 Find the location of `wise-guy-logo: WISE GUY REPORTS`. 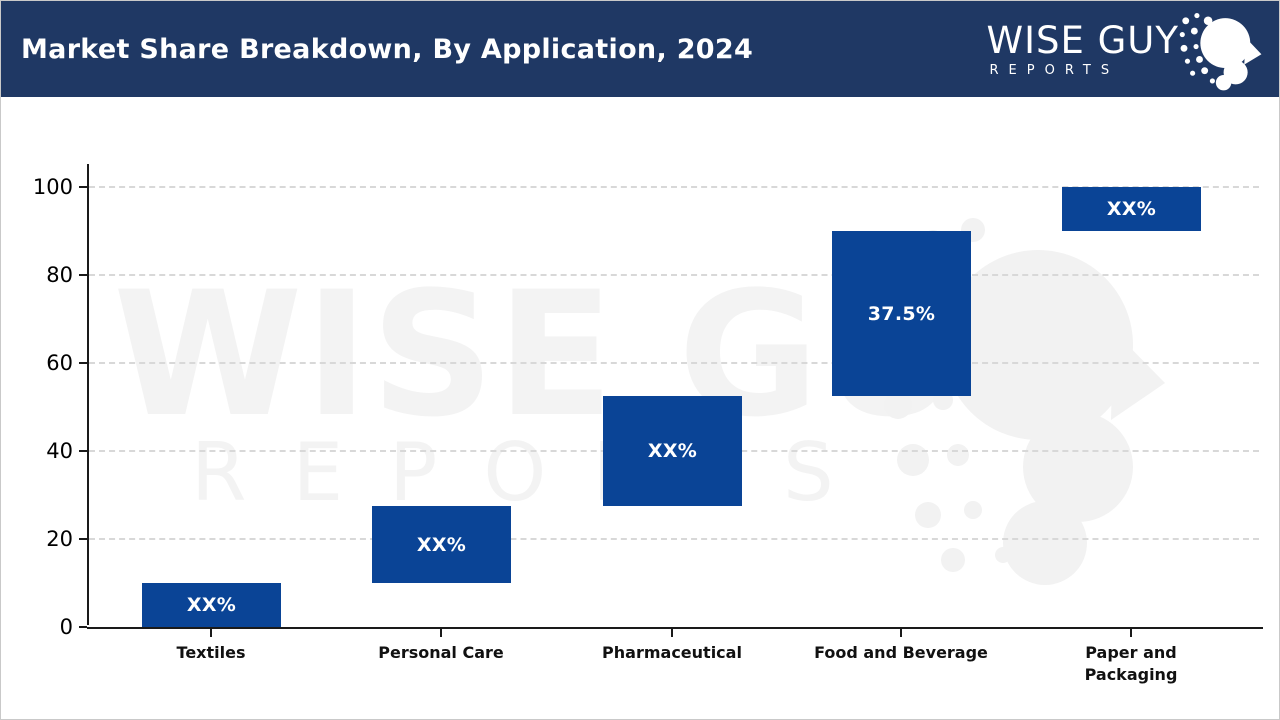

wise-guy-logo: WISE GUY REPORTS is located at coordinates (1128, 50).